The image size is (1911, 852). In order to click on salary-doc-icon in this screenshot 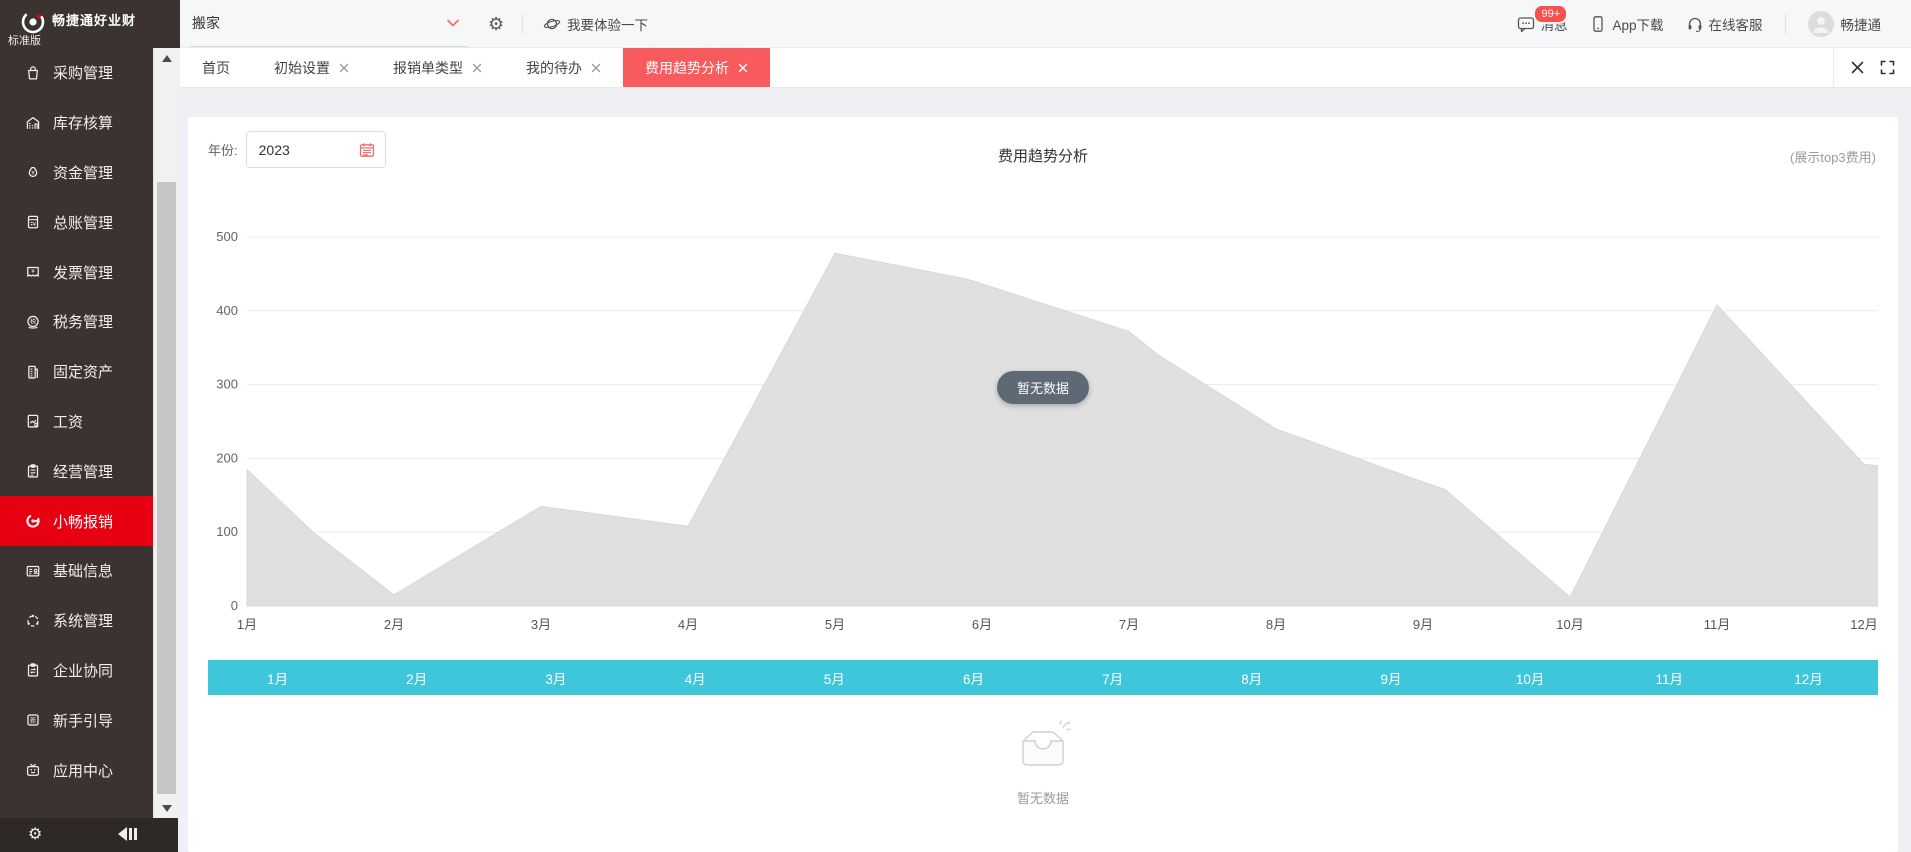, I will do `click(33, 421)`.